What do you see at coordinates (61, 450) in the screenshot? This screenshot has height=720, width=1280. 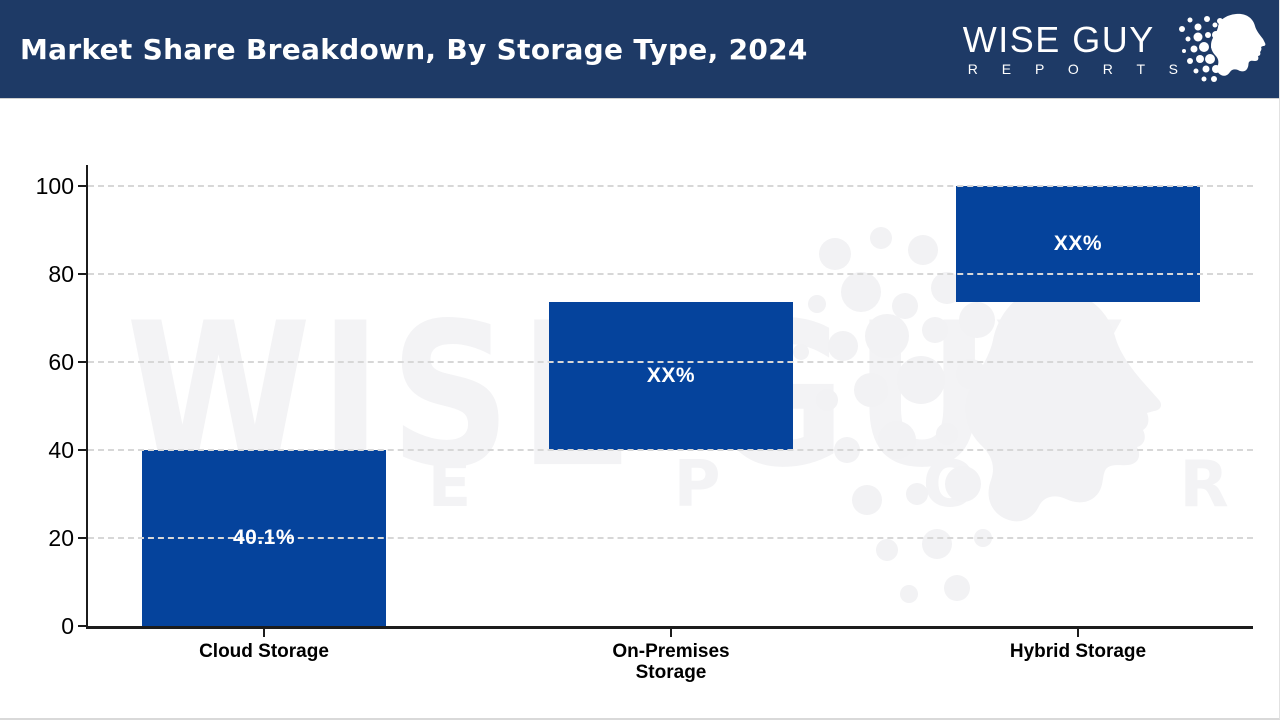 I see `y-axis-tick-label: 40` at bounding box center [61, 450].